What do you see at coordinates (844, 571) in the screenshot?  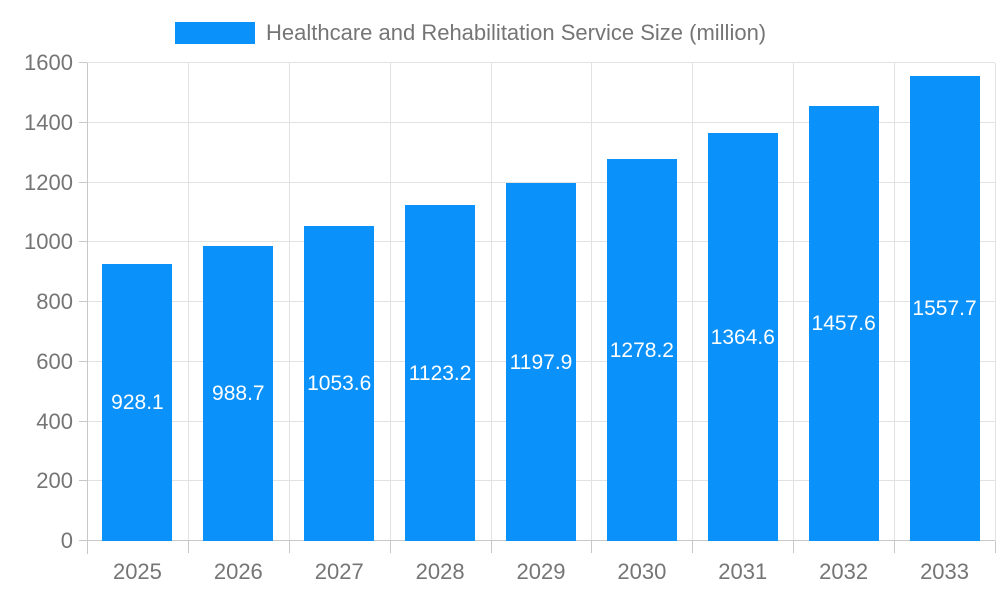 I see `x-axis-tick-label: 2032` at bounding box center [844, 571].